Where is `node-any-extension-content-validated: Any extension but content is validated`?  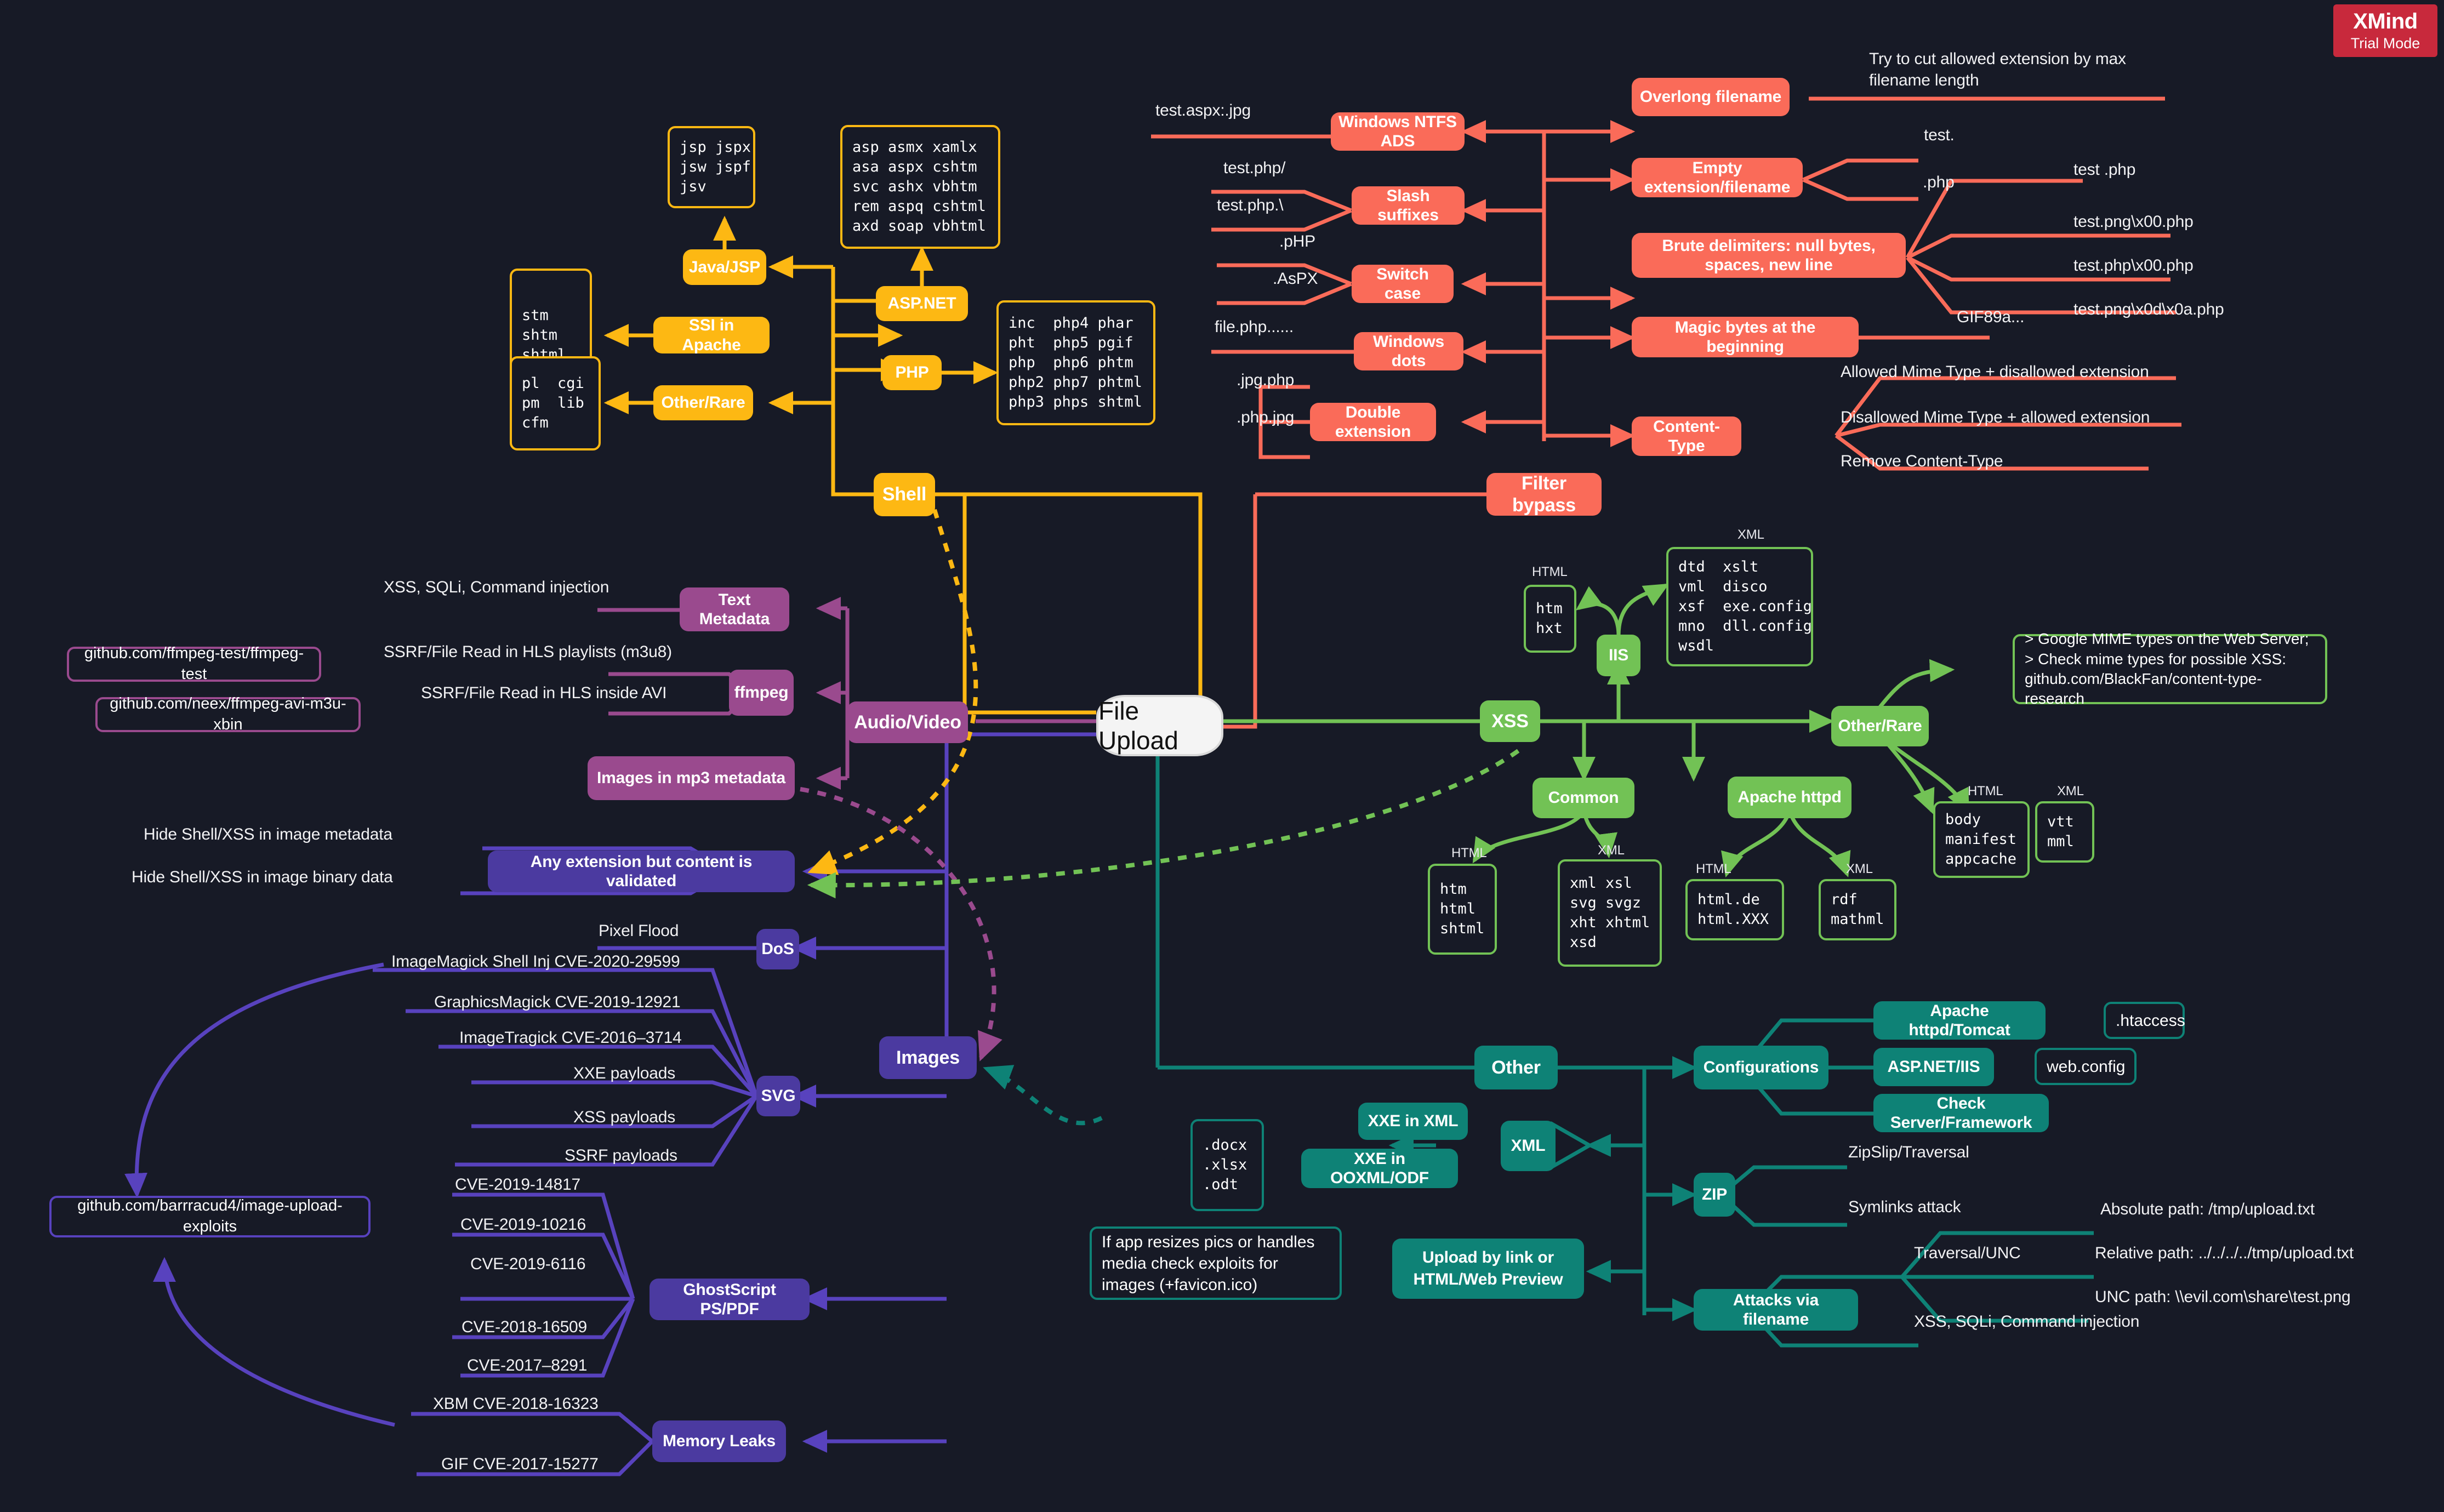 node-any-extension-content-validated: Any extension but content is validated is located at coordinates (641, 871).